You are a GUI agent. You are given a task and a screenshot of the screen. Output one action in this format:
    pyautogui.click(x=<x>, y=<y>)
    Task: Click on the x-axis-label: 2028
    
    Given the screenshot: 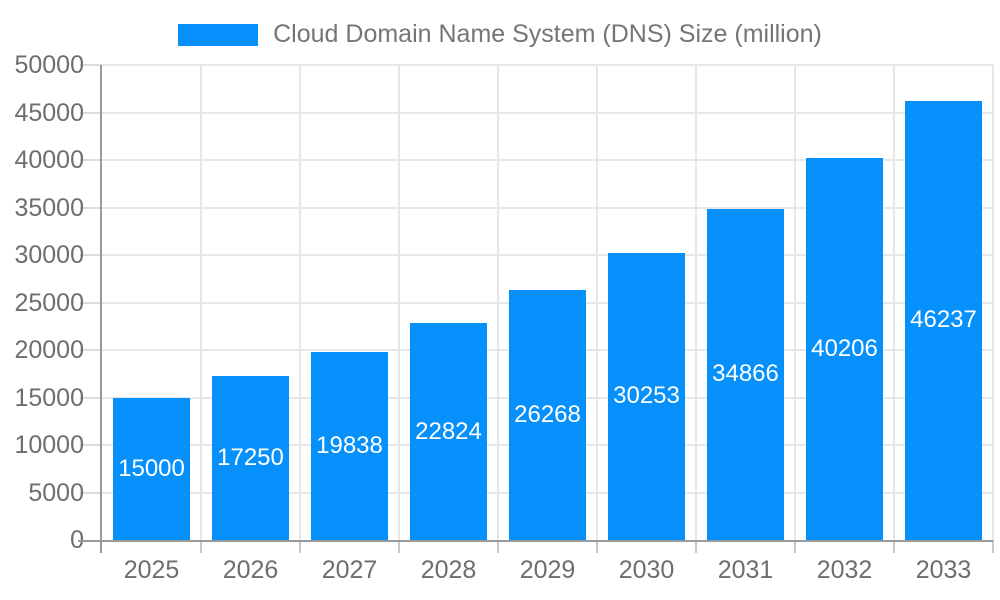 What is the action you would take?
    pyautogui.click(x=448, y=570)
    